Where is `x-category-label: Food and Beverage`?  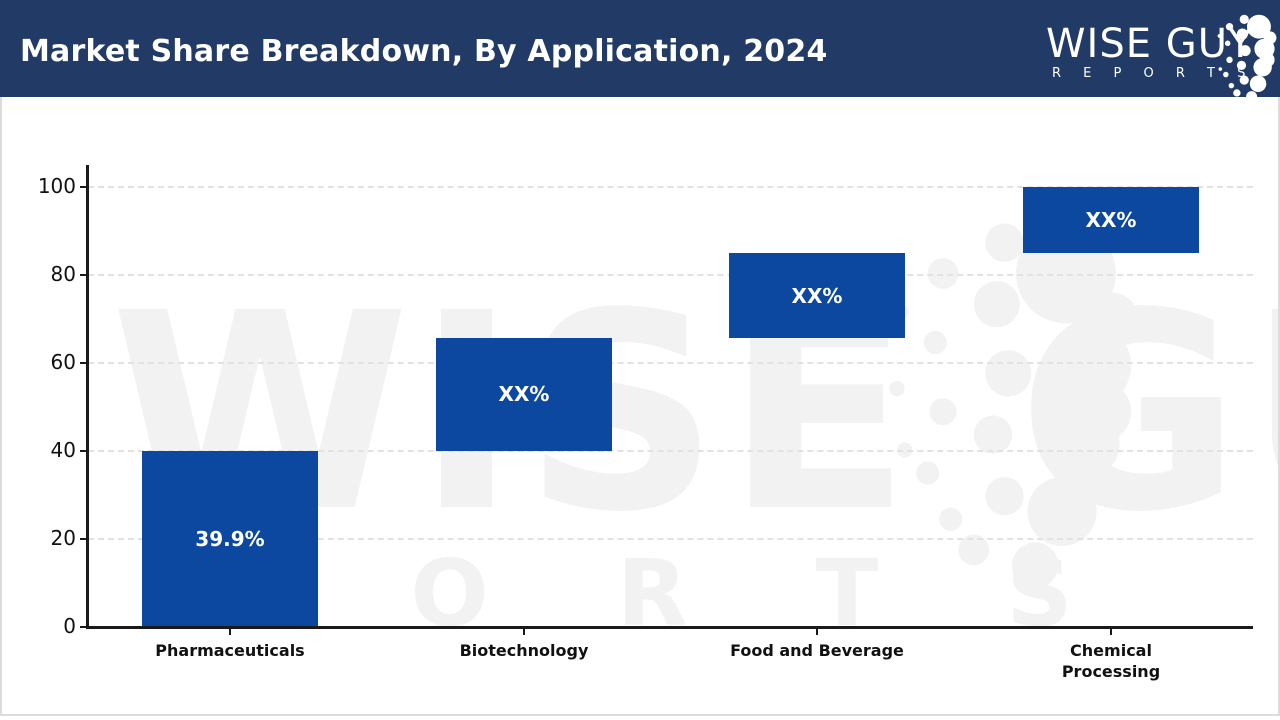 x-category-label: Food and Beverage is located at coordinates (817, 650).